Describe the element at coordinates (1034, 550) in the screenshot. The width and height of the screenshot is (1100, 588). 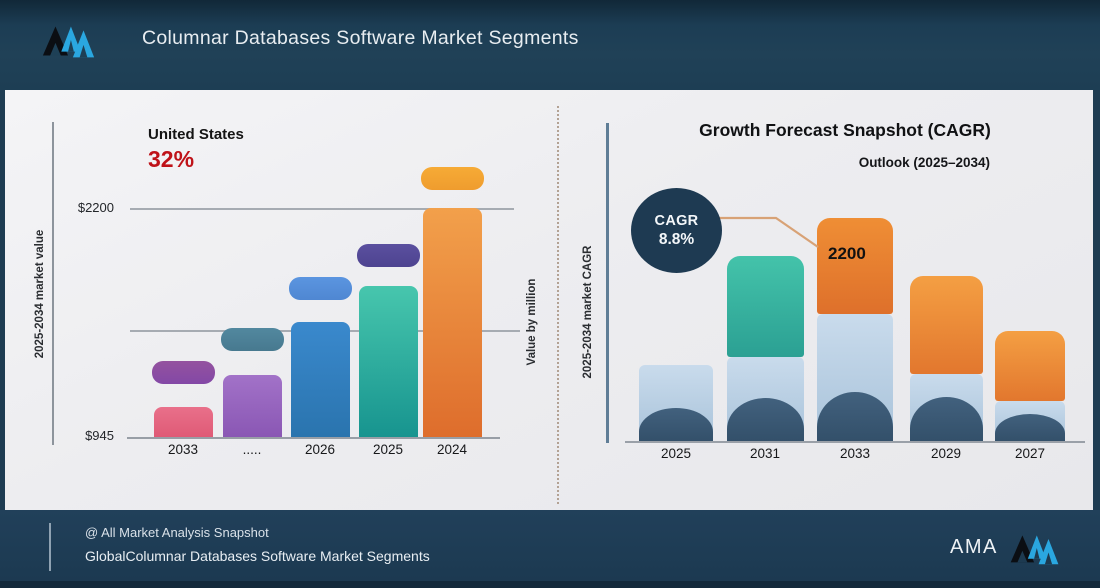
I see `footer-brand-logo-icon` at that location.